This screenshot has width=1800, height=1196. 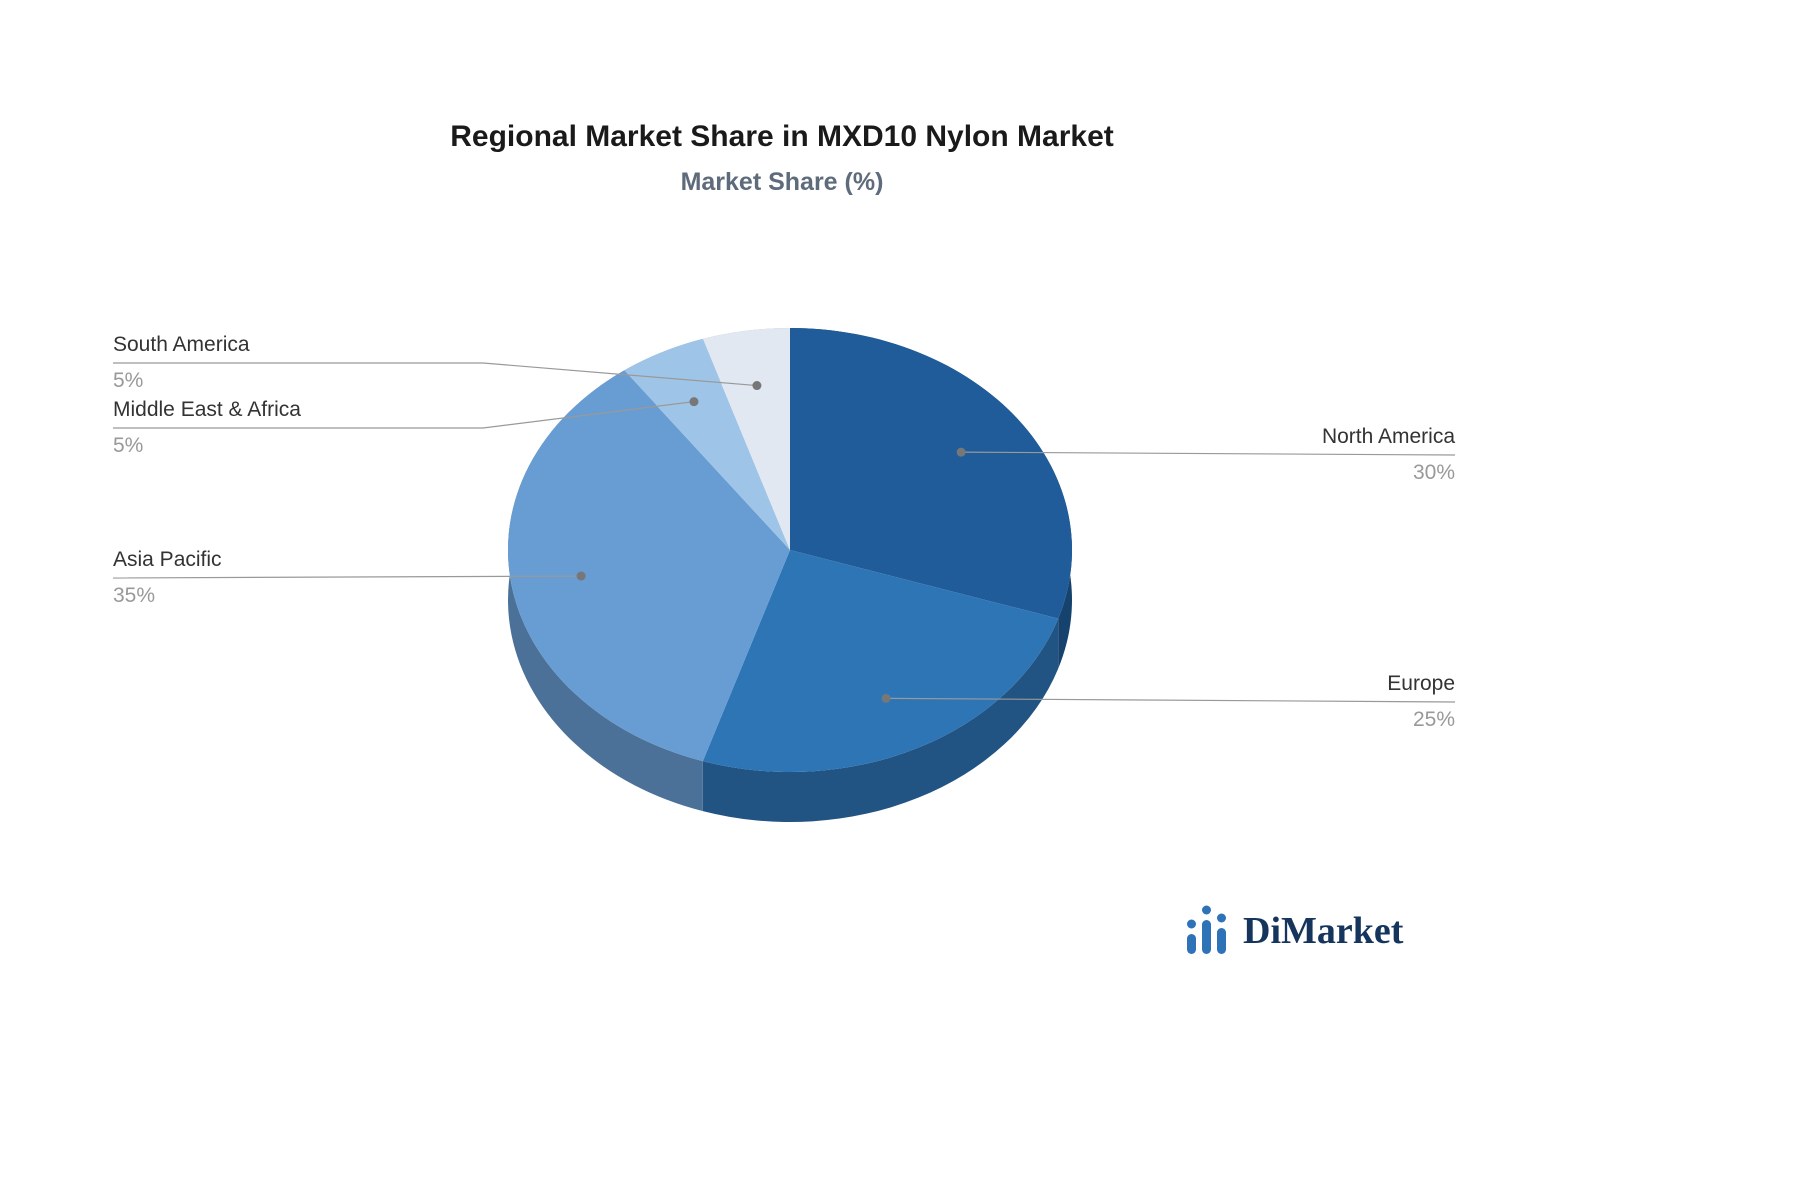 I want to click on leader-dot-asia-pacific, so click(x=581, y=576).